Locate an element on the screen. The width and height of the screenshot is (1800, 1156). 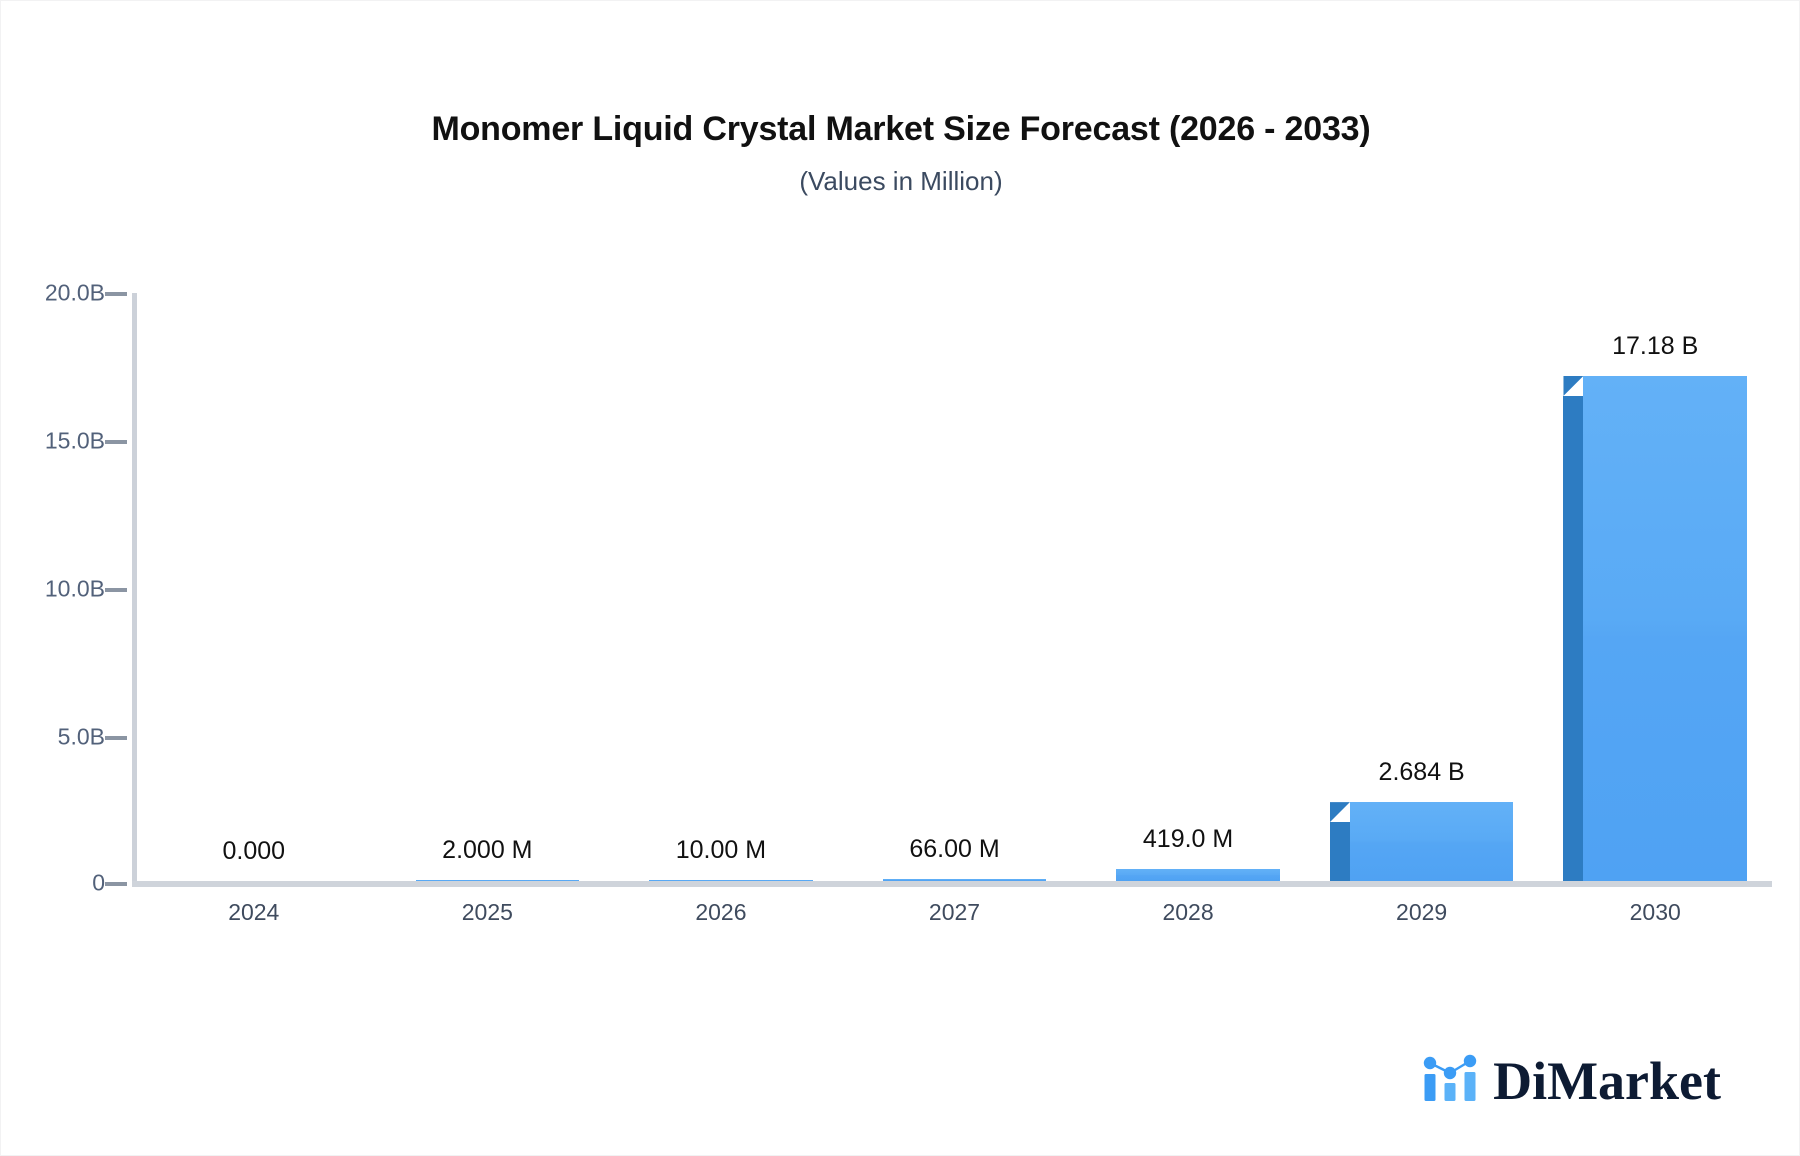
y-axis-tick-label: 10.0B is located at coordinates (74, 588).